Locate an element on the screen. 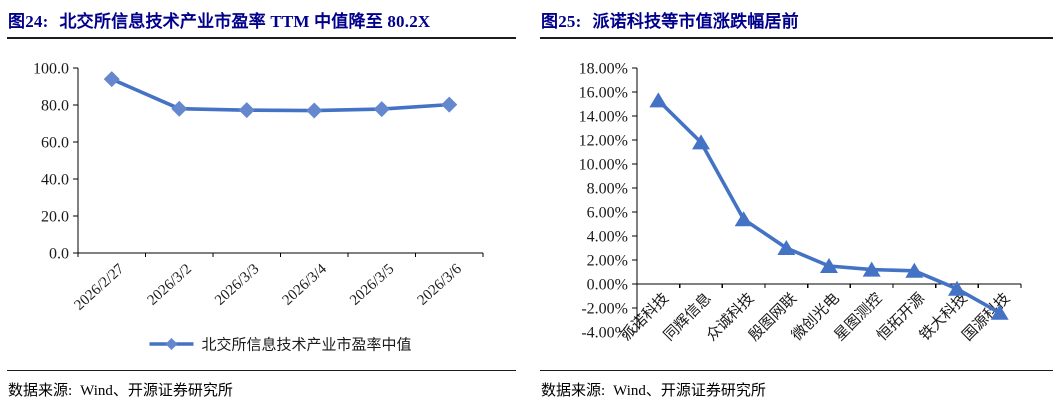 This screenshot has width=1061, height=406. x-category-label: 2026/3/4 is located at coordinates (305, 285).